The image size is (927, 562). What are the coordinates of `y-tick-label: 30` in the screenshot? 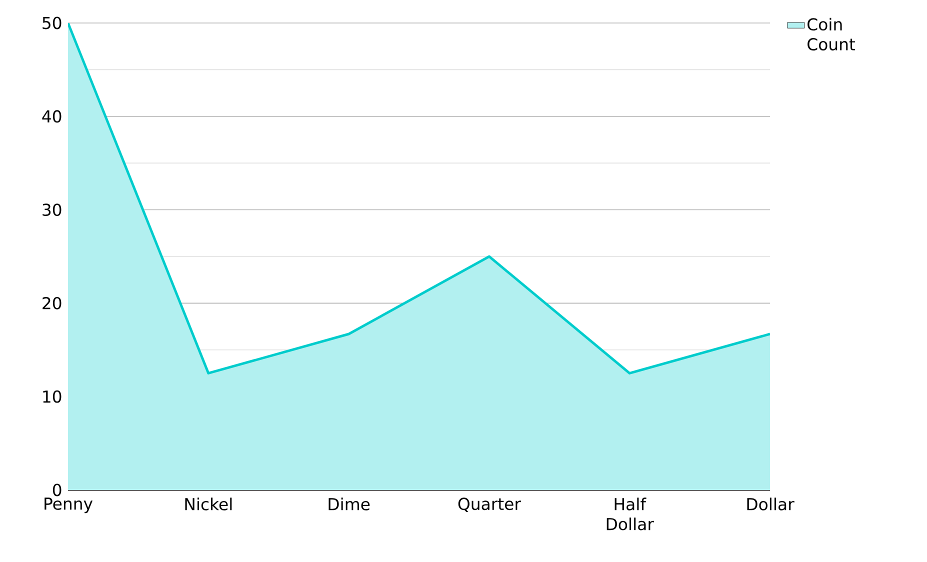 It's located at (52, 210).